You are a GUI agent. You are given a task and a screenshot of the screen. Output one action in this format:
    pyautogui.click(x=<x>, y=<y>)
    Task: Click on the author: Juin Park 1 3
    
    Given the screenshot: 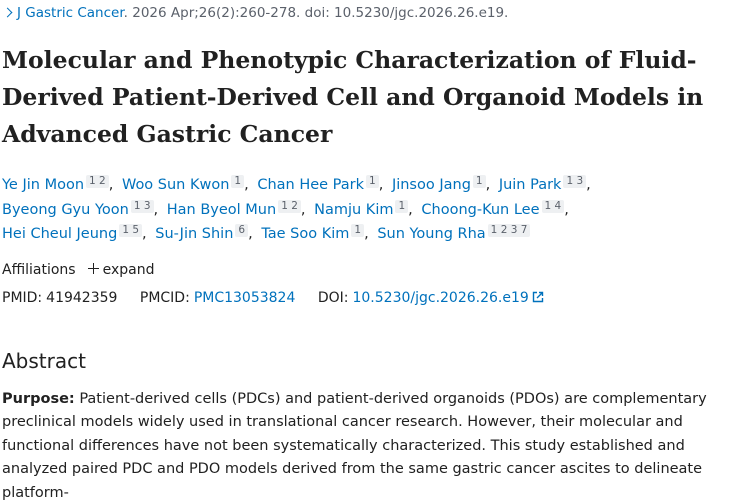 What is the action you would take?
    pyautogui.click(x=546, y=184)
    